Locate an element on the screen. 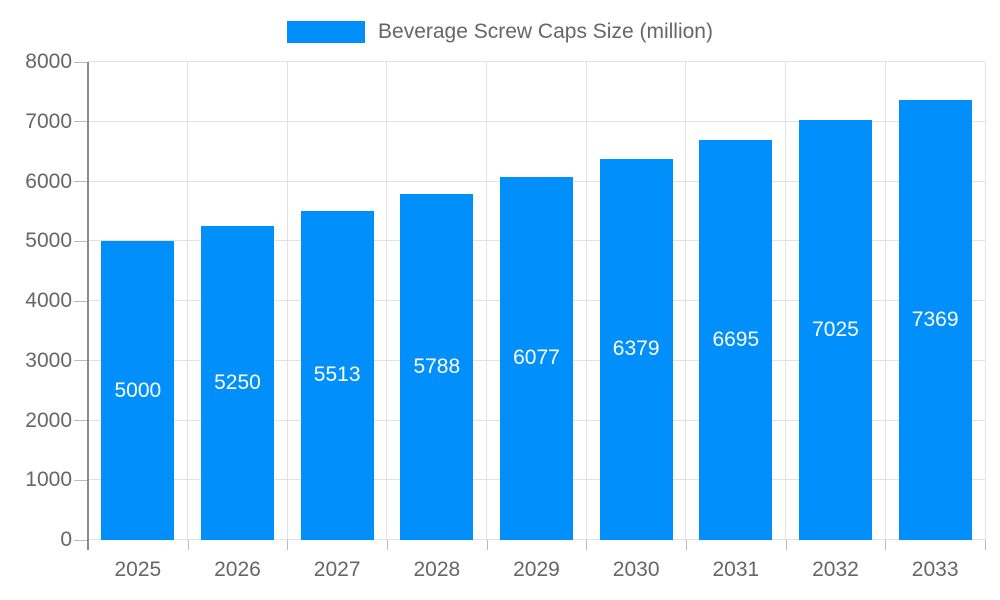 The image size is (1000, 600). bar-slot: 5000 is located at coordinates (138, 301).